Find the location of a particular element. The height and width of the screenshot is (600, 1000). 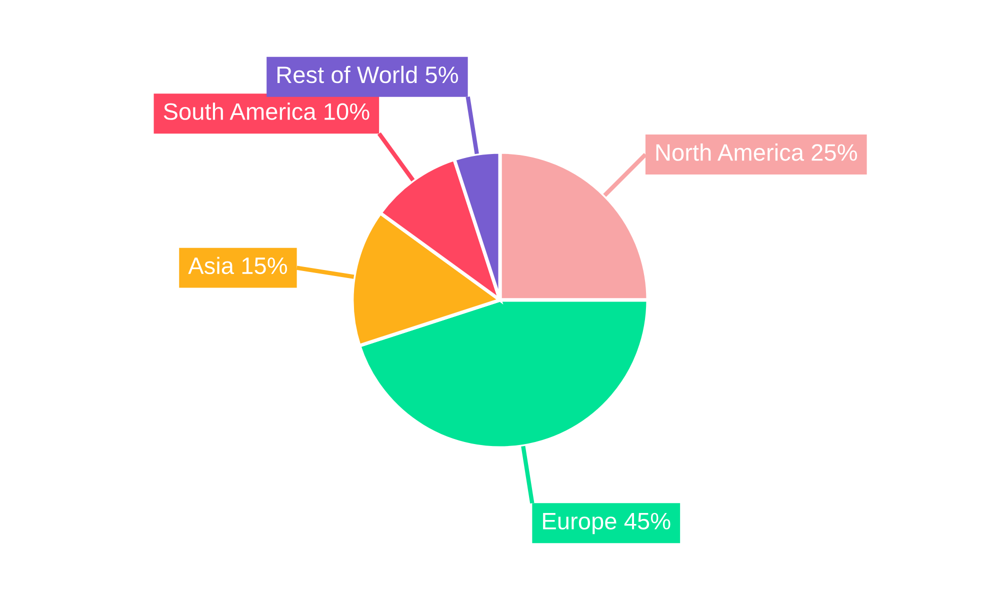

slice-label: Asia 15% is located at coordinates (238, 265).